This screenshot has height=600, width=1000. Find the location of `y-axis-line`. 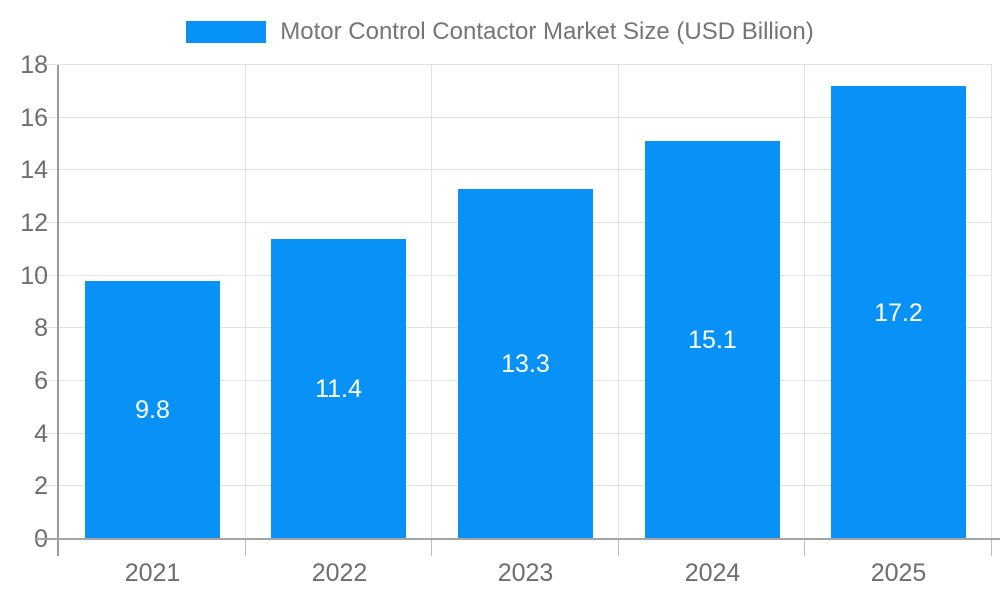

y-axis-line is located at coordinates (58, 310).